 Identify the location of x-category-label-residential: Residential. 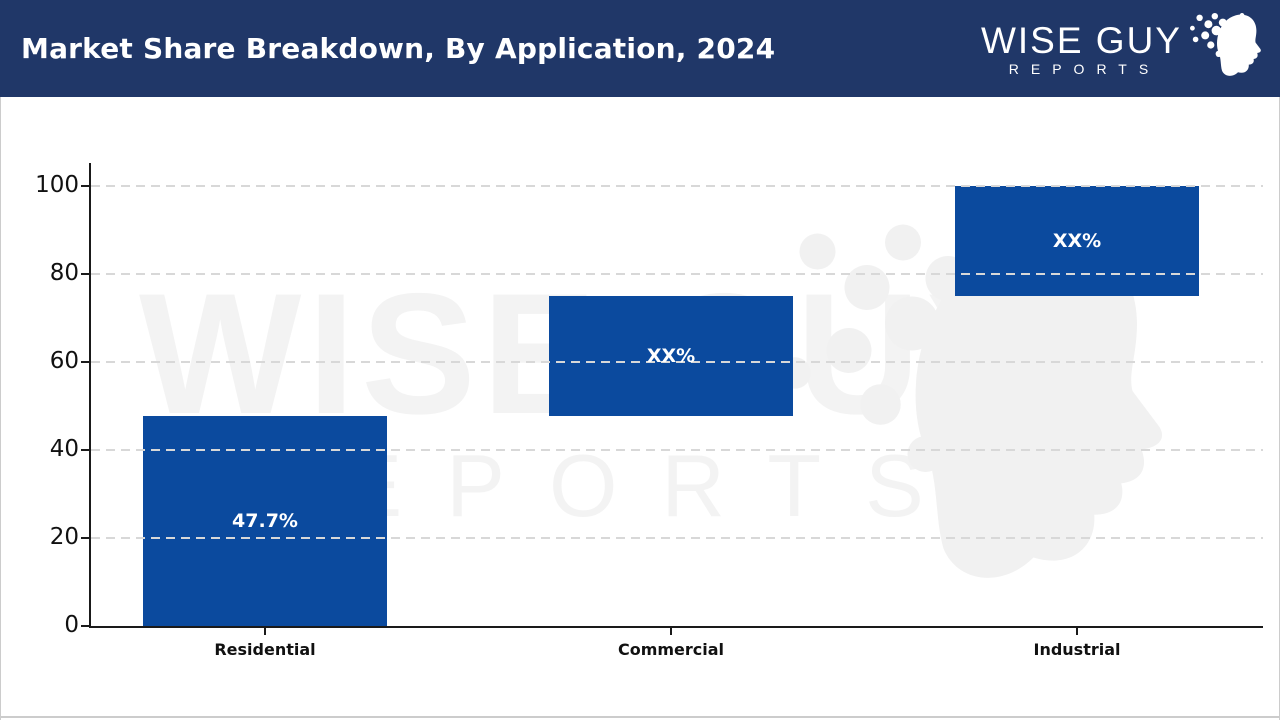
(265, 649).